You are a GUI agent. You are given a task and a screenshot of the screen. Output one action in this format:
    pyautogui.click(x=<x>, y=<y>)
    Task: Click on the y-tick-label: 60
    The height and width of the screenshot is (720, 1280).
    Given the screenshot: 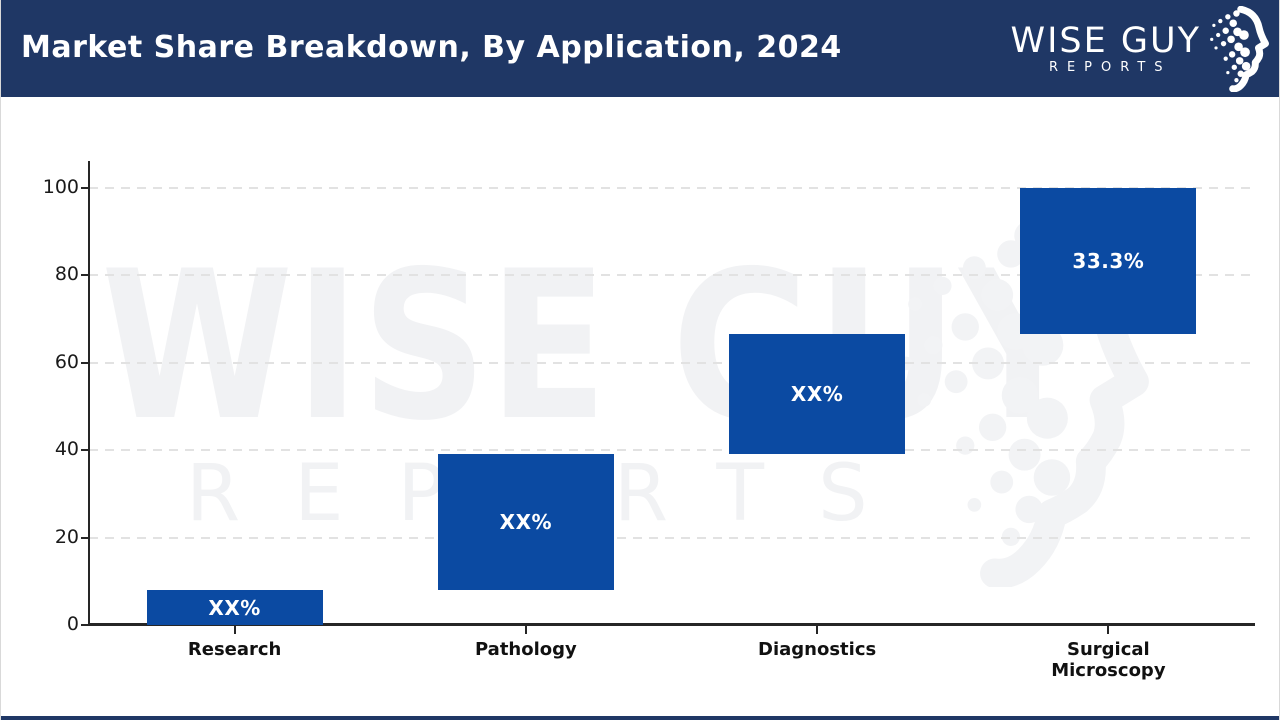 What is the action you would take?
    pyautogui.click(x=66, y=361)
    